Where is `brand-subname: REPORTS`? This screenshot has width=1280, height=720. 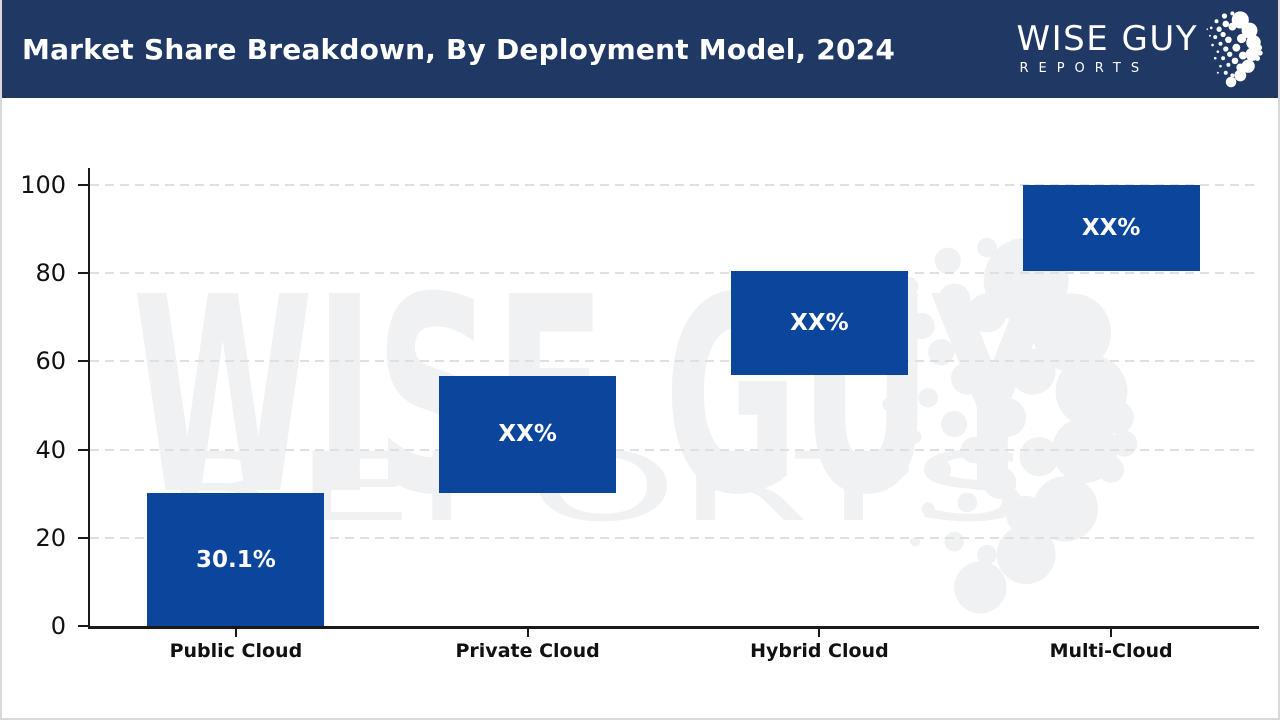 brand-subname: REPORTS is located at coordinates (1084, 68).